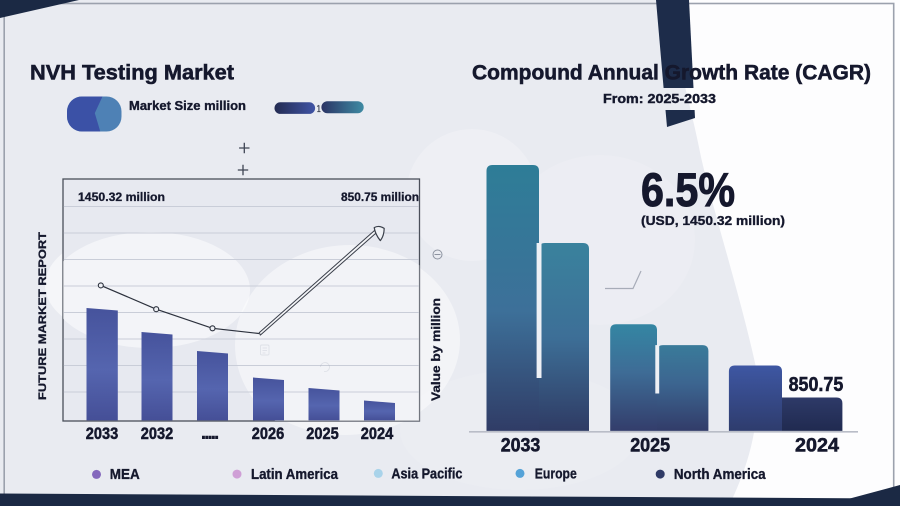 This screenshot has width=900, height=506. What do you see at coordinates (121, 197) in the screenshot?
I see `svg-text: 1450.32 million` at bounding box center [121, 197].